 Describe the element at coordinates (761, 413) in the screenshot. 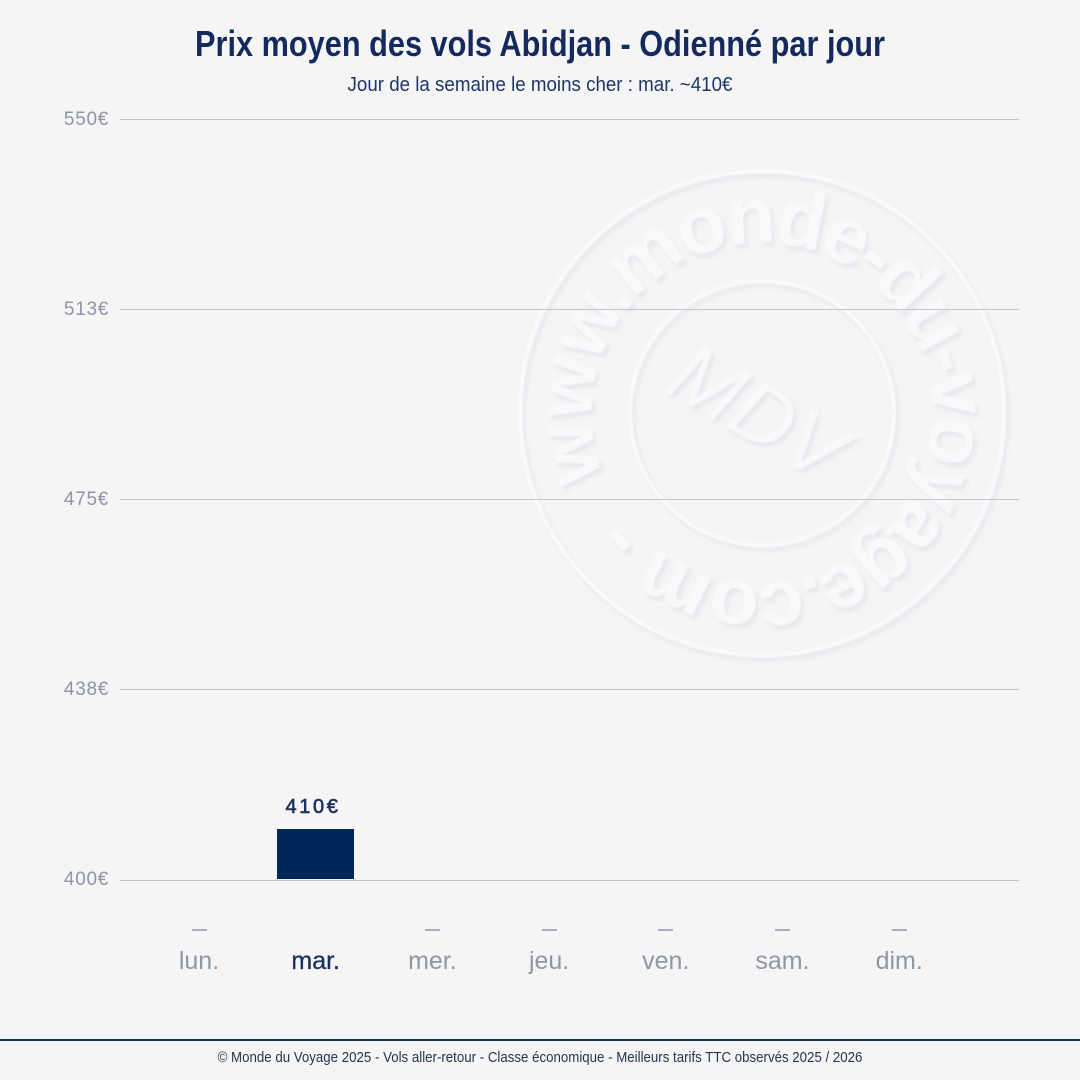

I see `svg-text: MDV` at that location.